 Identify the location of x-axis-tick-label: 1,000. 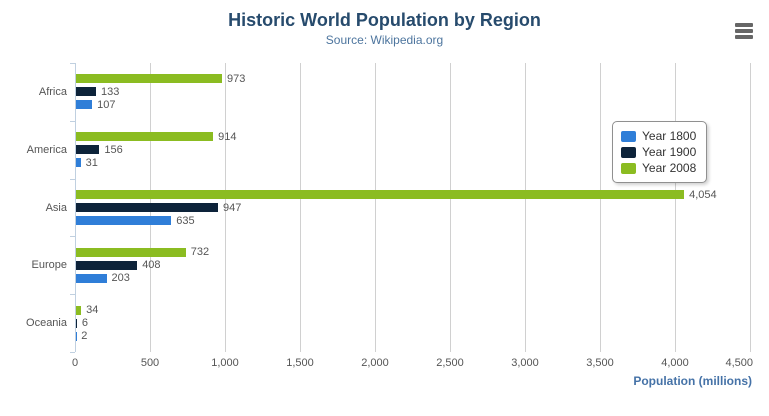
(225, 363).